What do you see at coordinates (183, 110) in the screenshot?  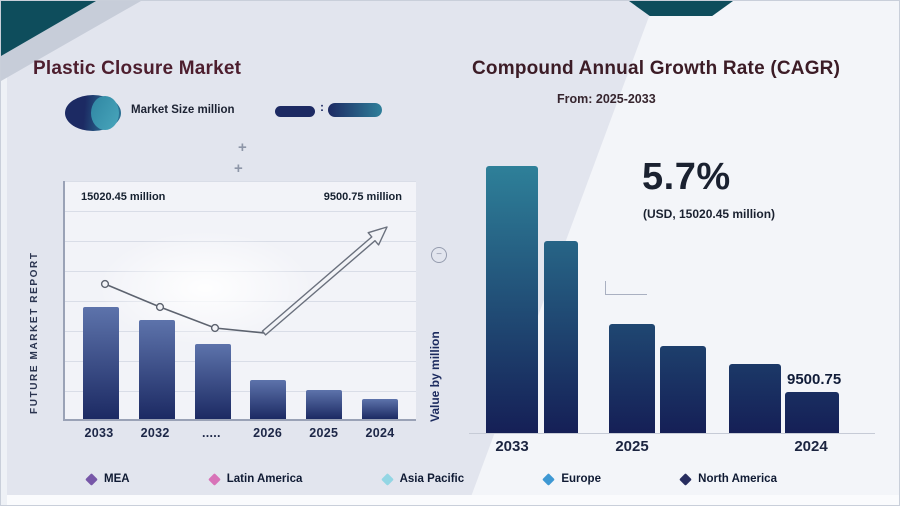 I see `market-size-label: Market Size million` at bounding box center [183, 110].